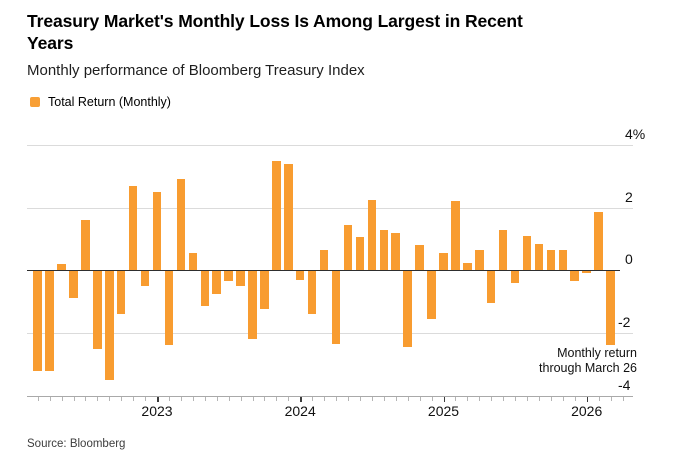 The image size is (676, 470). Describe the element at coordinates (35, 102) in the screenshot. I see `legend-swatch-icon` at that location.